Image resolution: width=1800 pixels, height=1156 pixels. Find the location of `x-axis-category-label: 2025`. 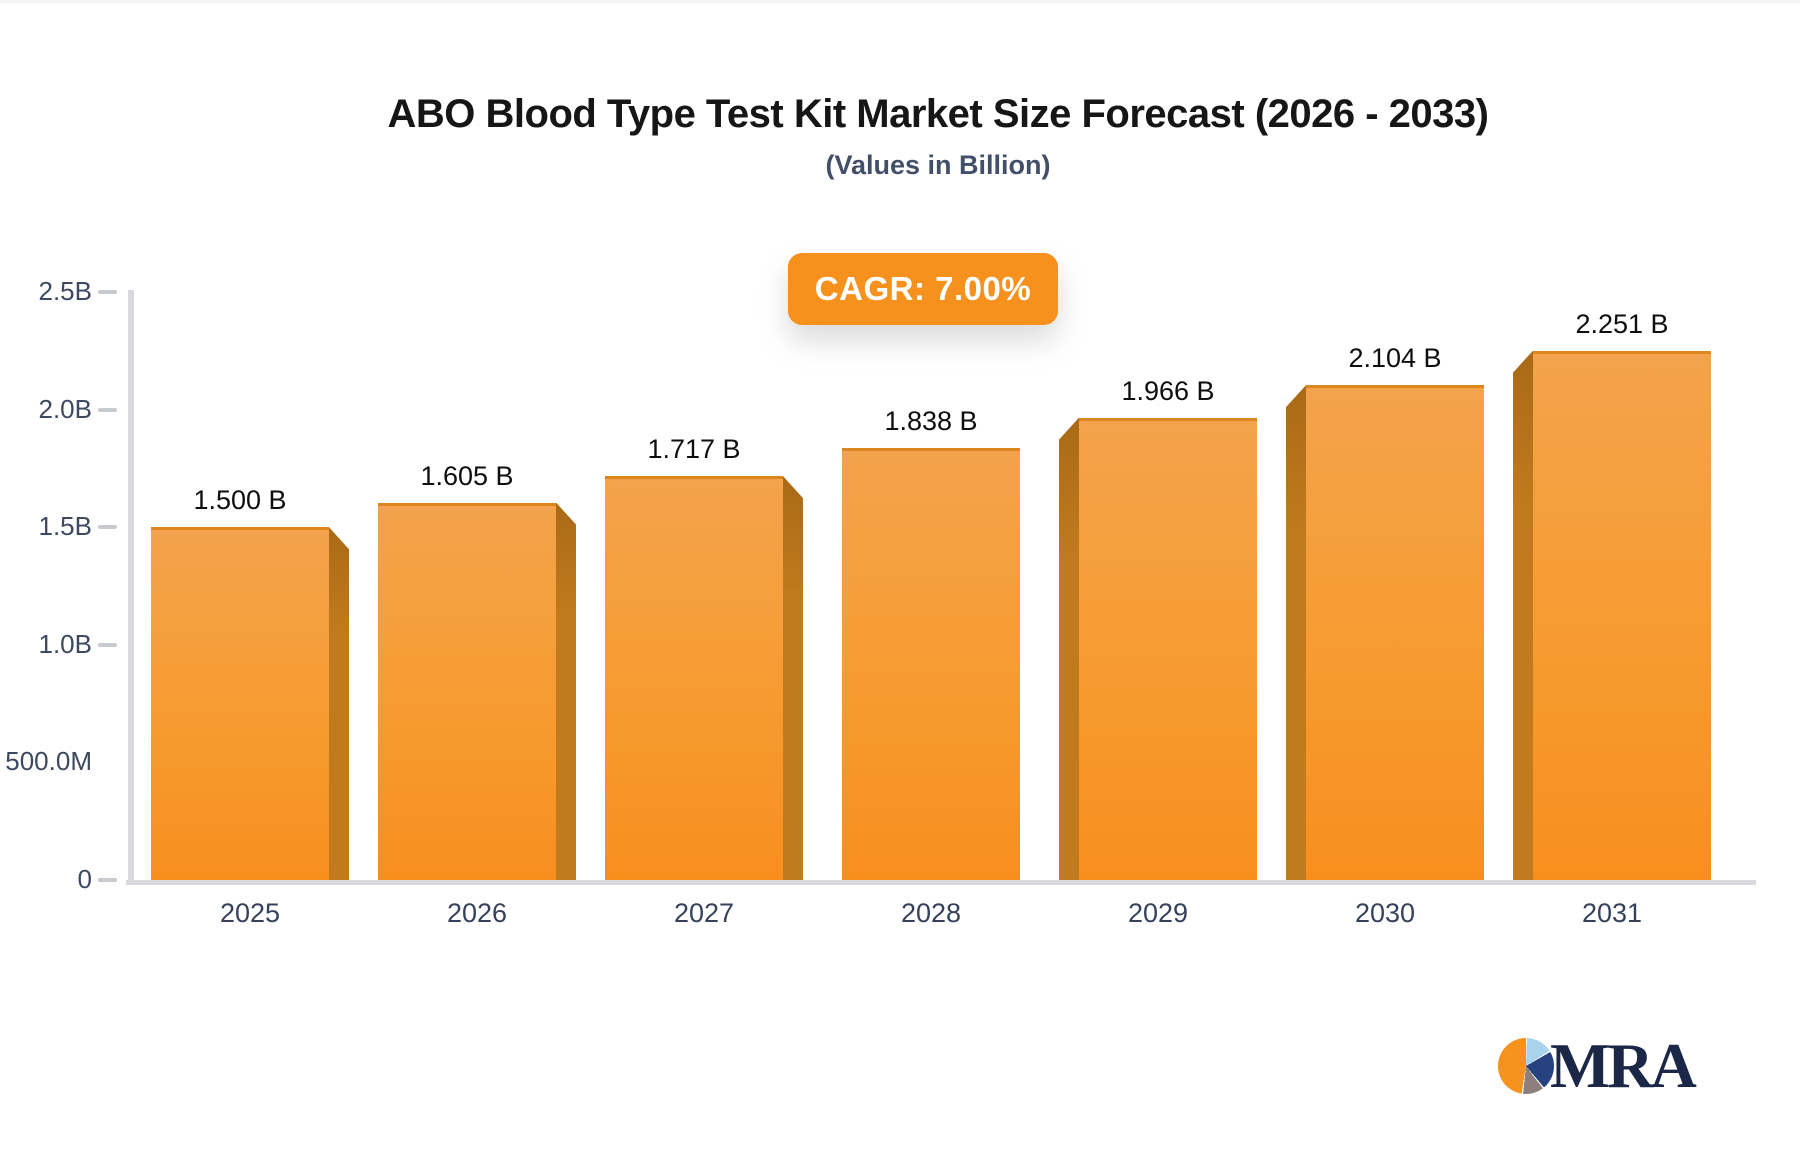

x-axis-category-label: 2025 is located at coordinates (250, 913).